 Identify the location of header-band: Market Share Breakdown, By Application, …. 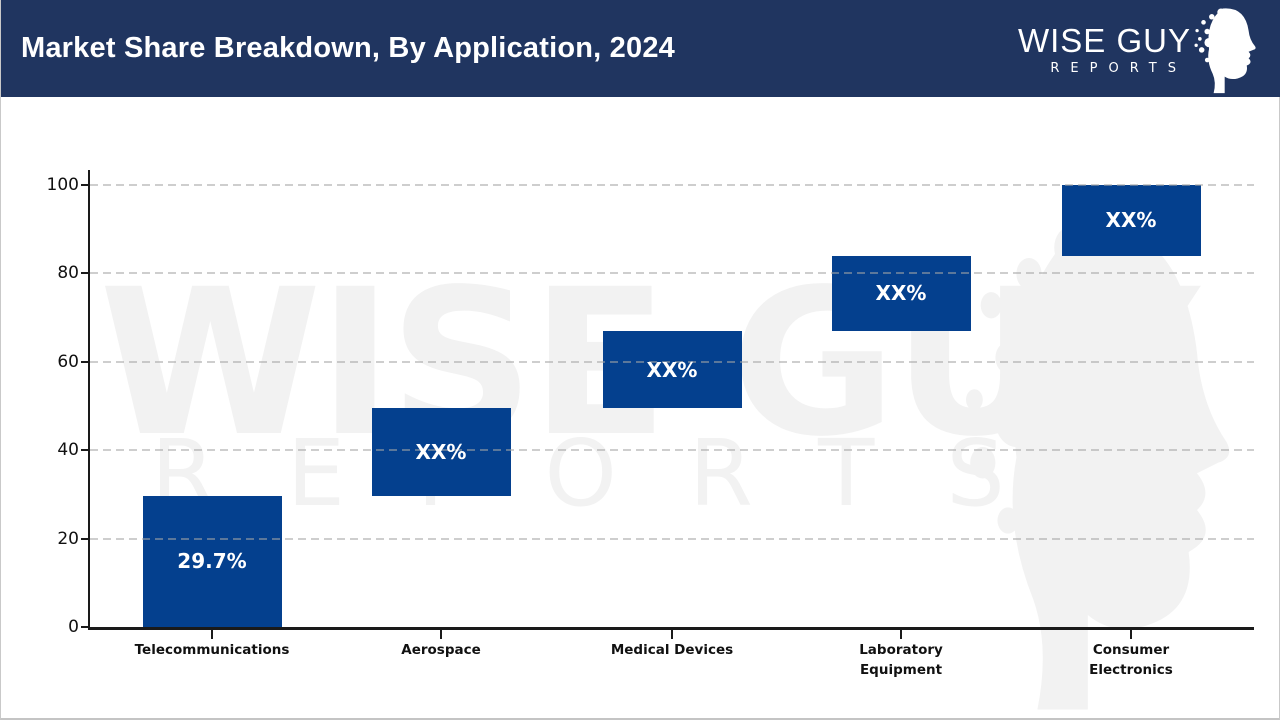
(640, 48).